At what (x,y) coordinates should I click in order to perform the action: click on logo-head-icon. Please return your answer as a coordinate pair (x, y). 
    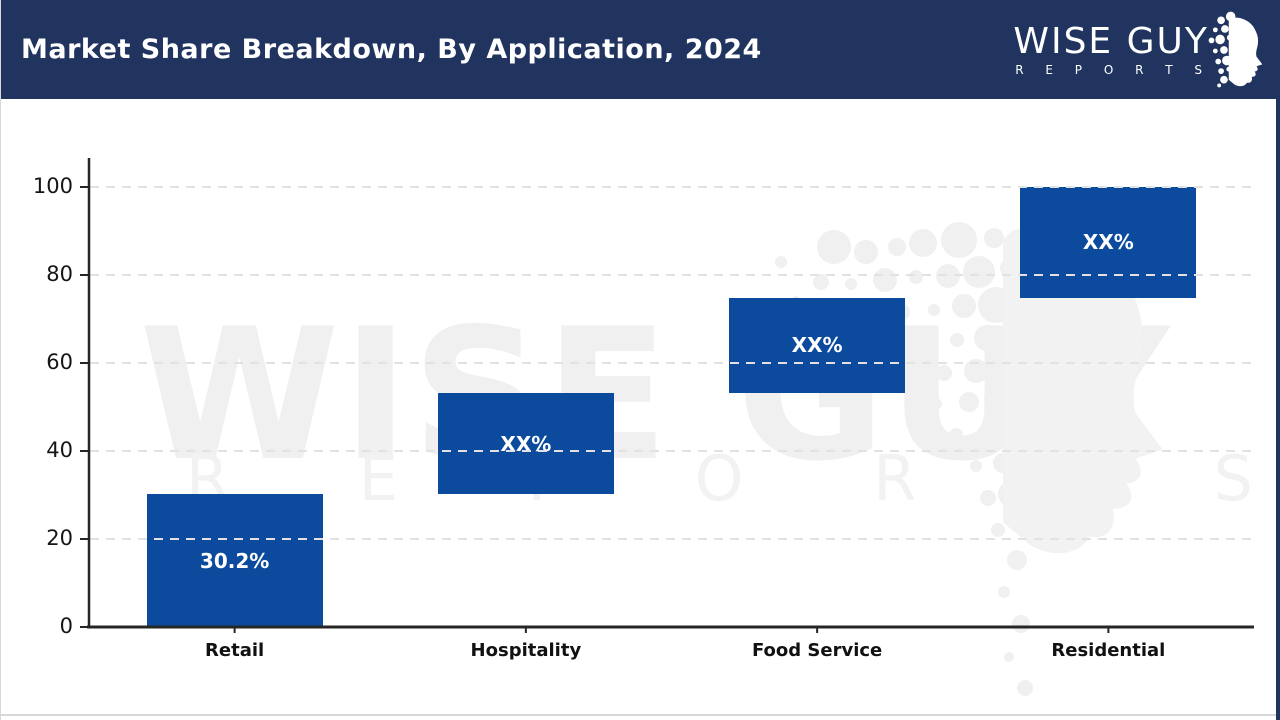
    Looking at the image, I should click on (1235, 49).